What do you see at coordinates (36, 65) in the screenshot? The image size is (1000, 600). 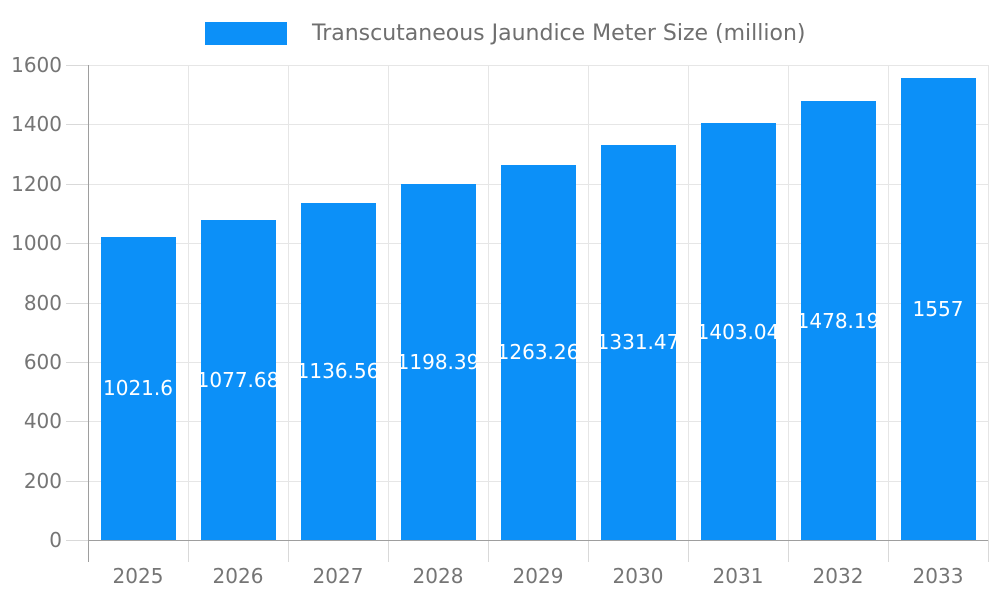 I see `y-axis-tick-label: 1600` at bounding box center [36, 65].